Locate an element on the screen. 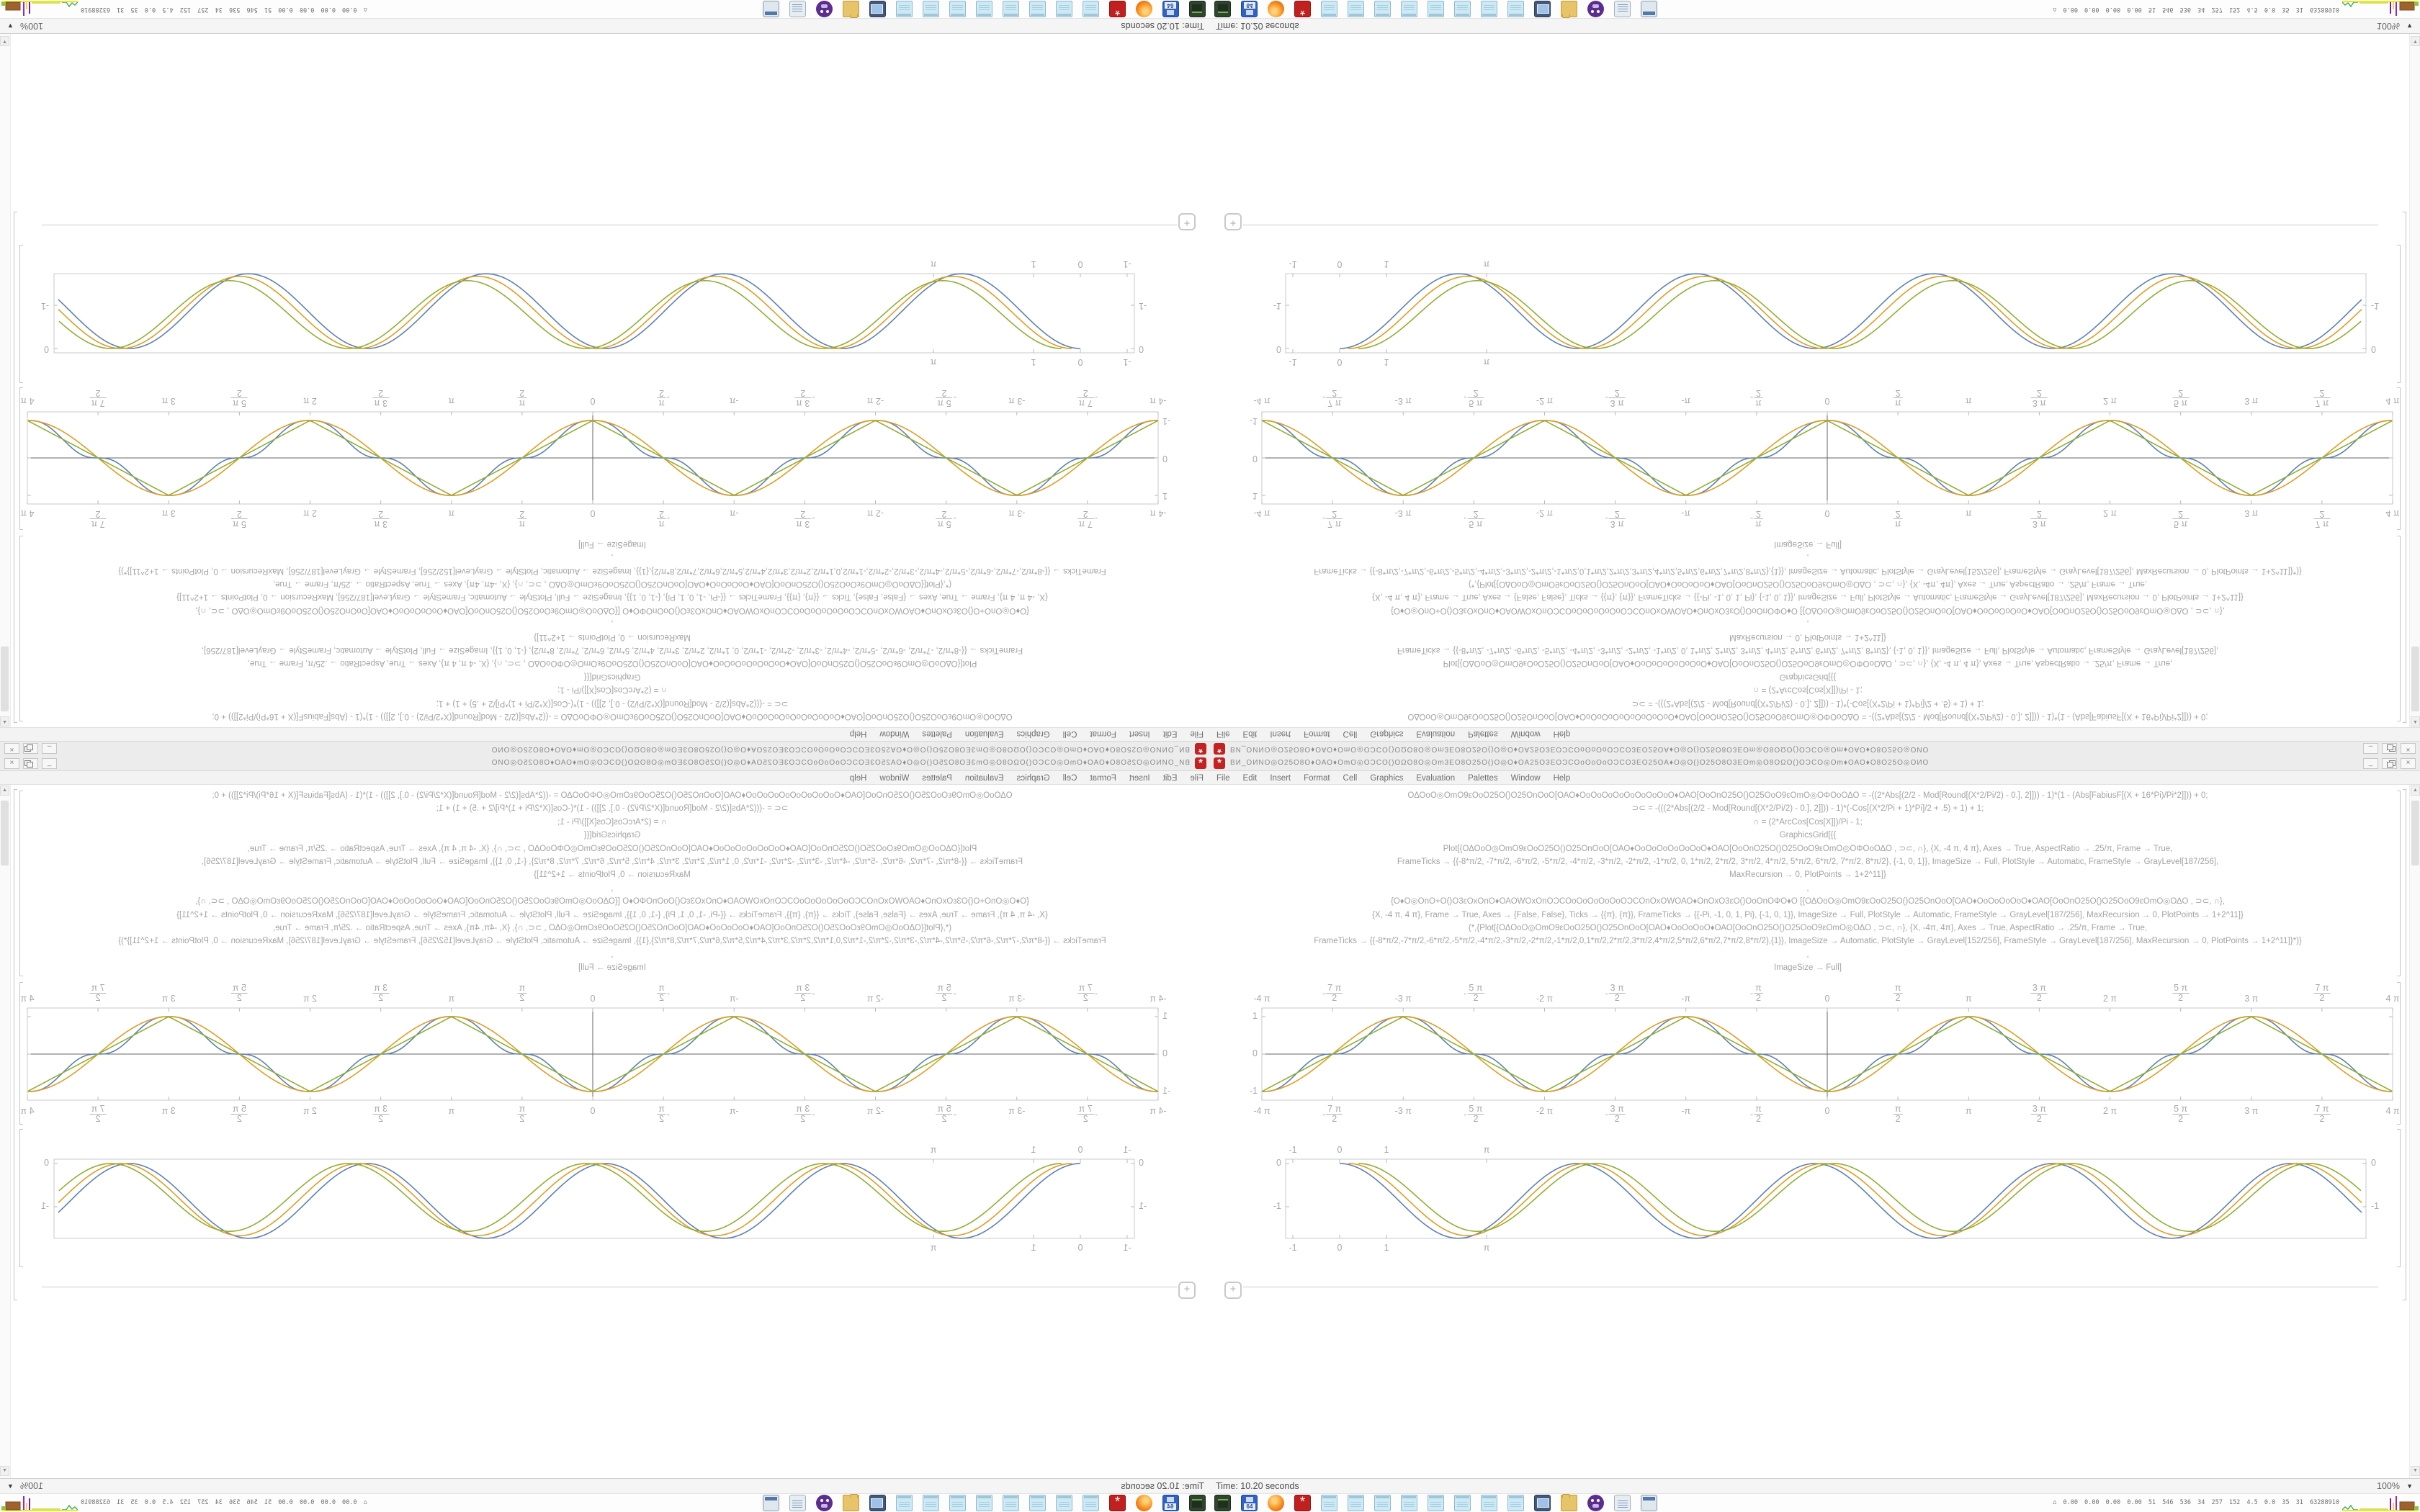 The width and height of the screenshot is (2420, 1512). vertical-scrollbar: ▲ ▼ is located at coordinates (5, 380).